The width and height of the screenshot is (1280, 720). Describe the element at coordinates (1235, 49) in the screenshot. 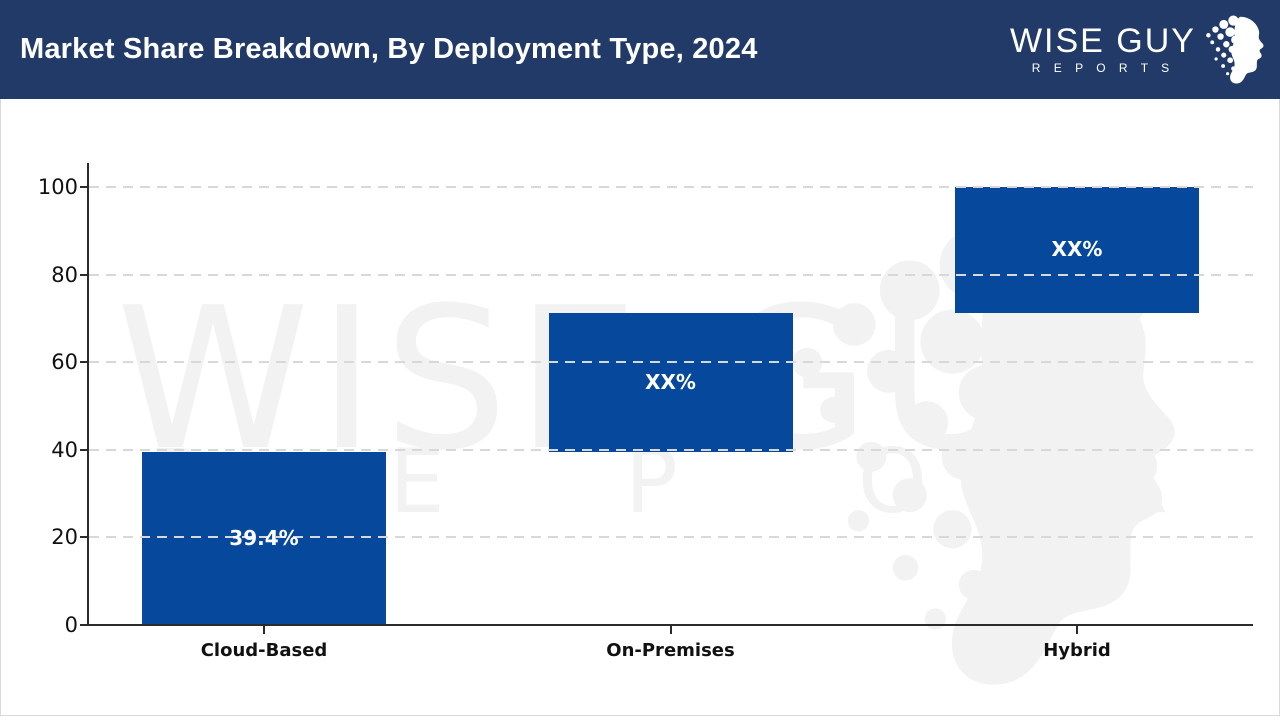

I see `dotted-head-icon` at that location.